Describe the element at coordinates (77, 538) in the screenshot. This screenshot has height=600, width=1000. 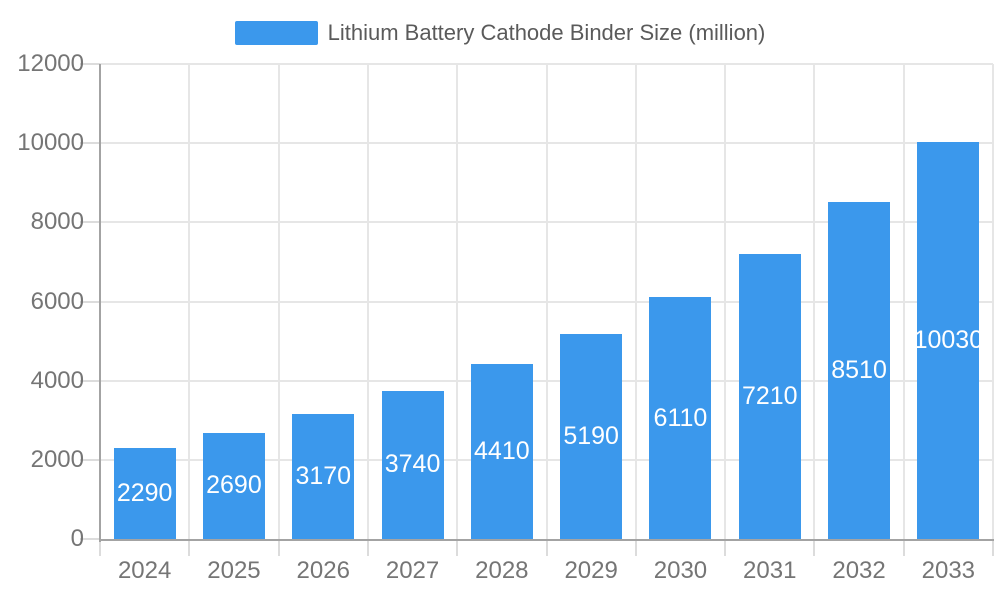
I see `y-axis-tick-label: 0` at that location.